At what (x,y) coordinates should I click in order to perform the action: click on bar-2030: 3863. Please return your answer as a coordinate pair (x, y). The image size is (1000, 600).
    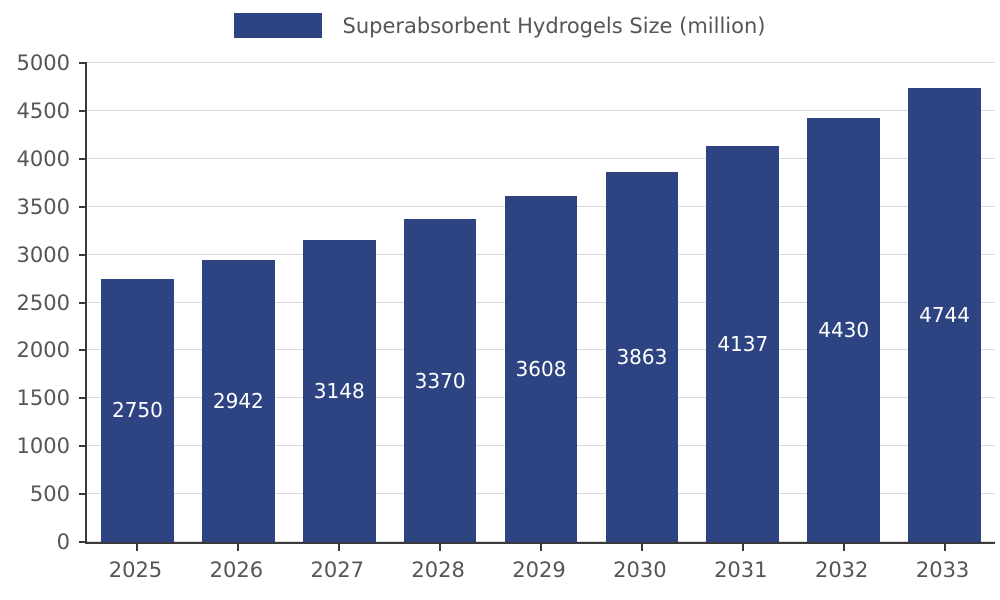
    Looking at the image, I should click on (642, 356).